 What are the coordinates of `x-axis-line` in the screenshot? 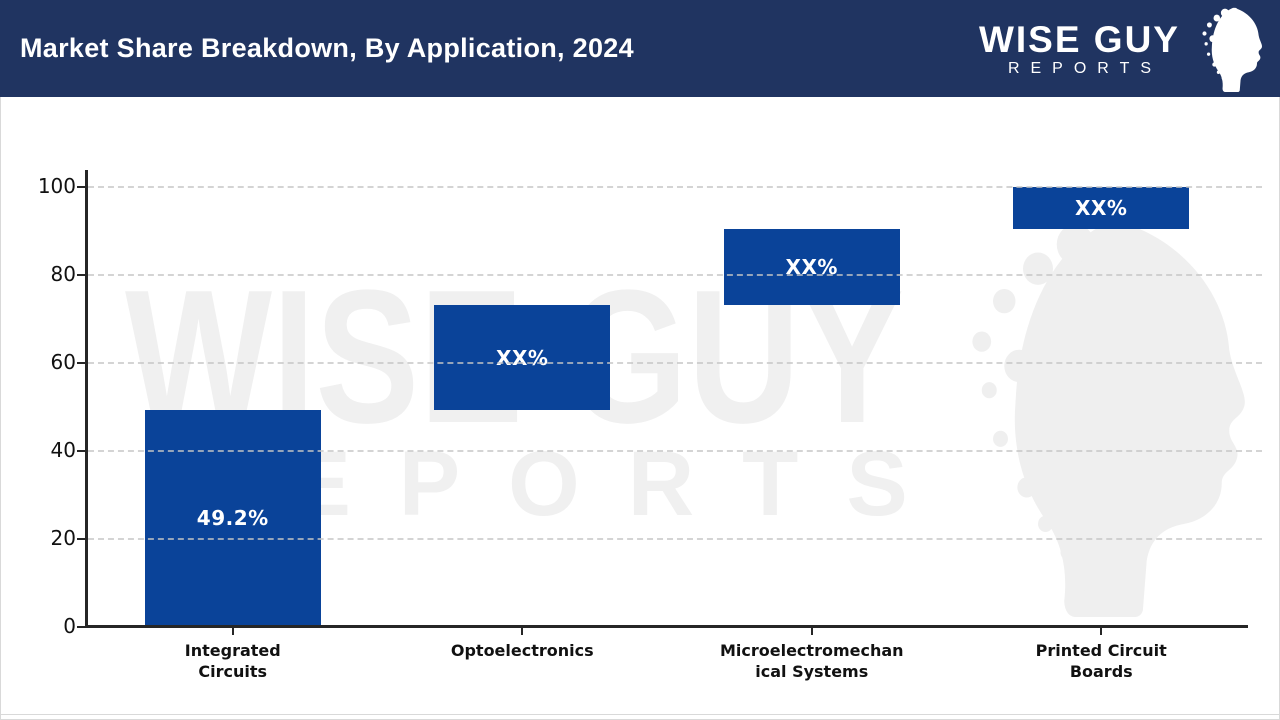 It's located at (666, 626).